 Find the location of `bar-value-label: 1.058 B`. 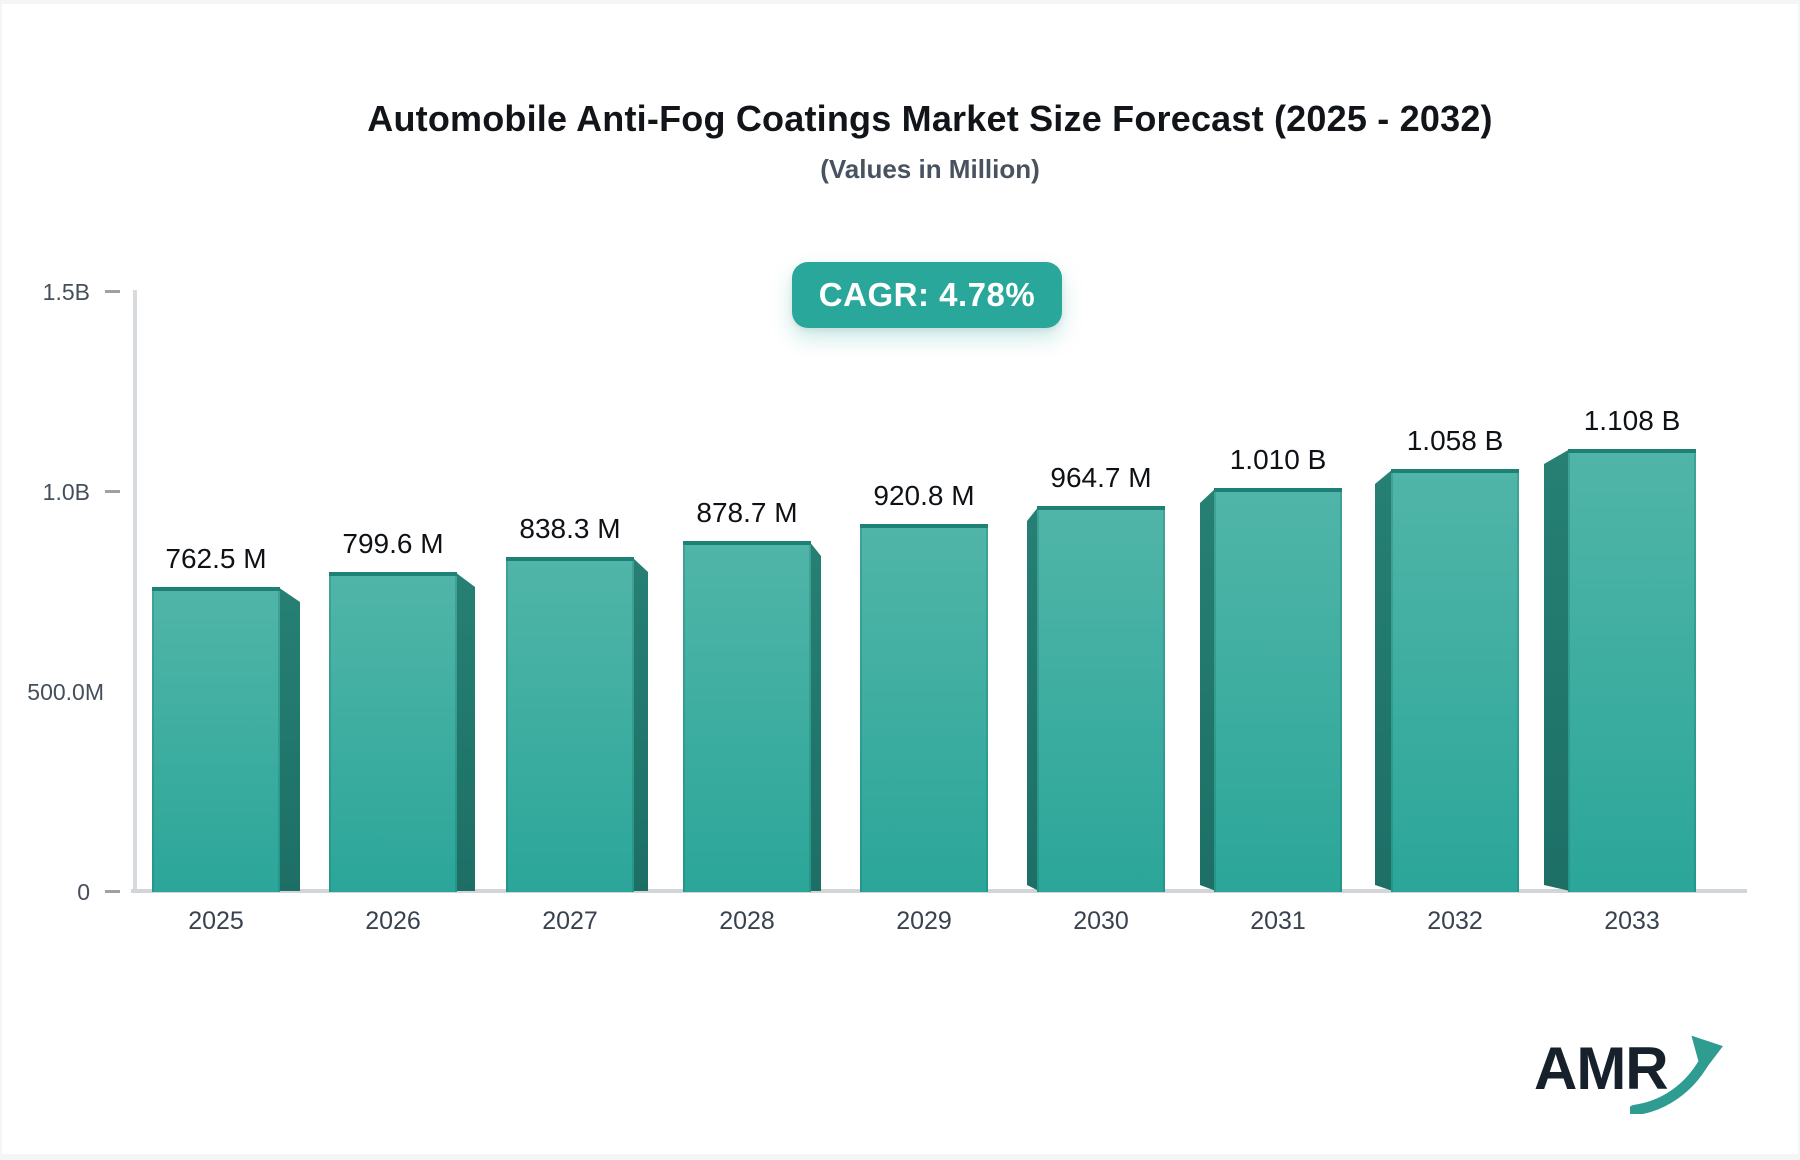

bar-value-label: 1.058 B is located at coordinates (1455, 441).